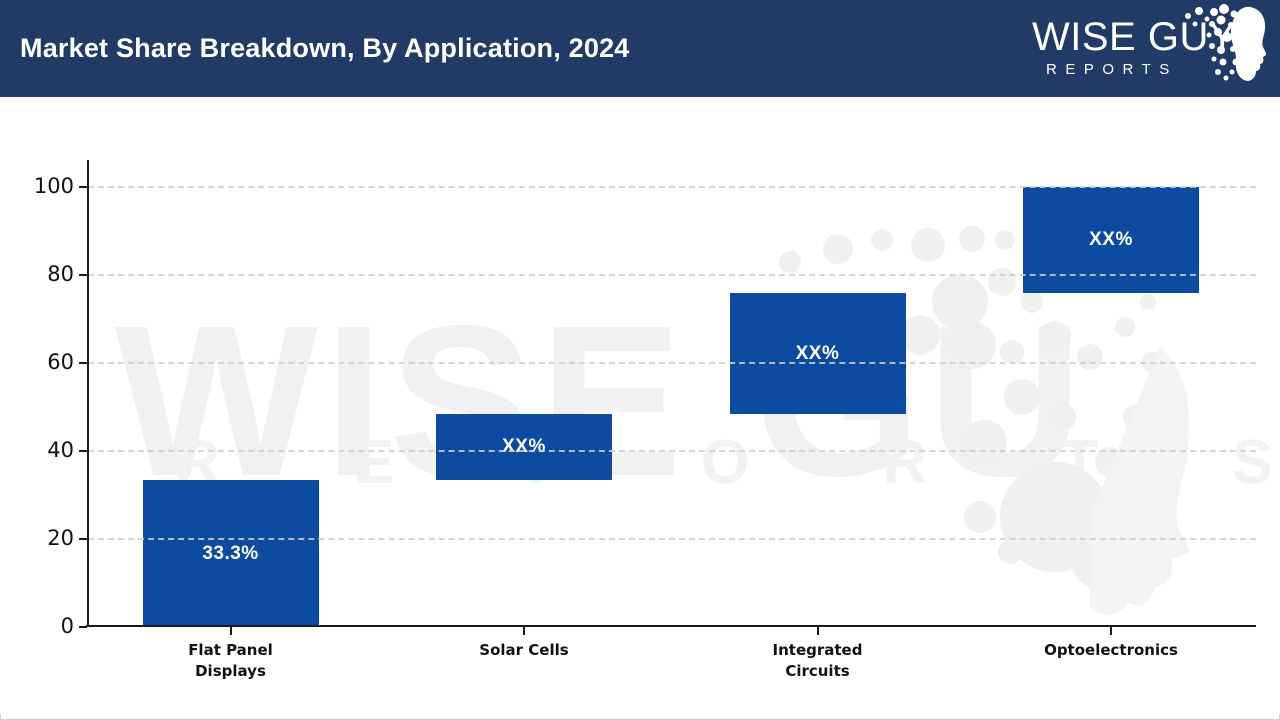 The image size is (1280, 720). What do you see at coordinates (727, 462) in the screenshot?
I see `watermark-subtext: R E P O R T S` at bounding box center [727, 462].